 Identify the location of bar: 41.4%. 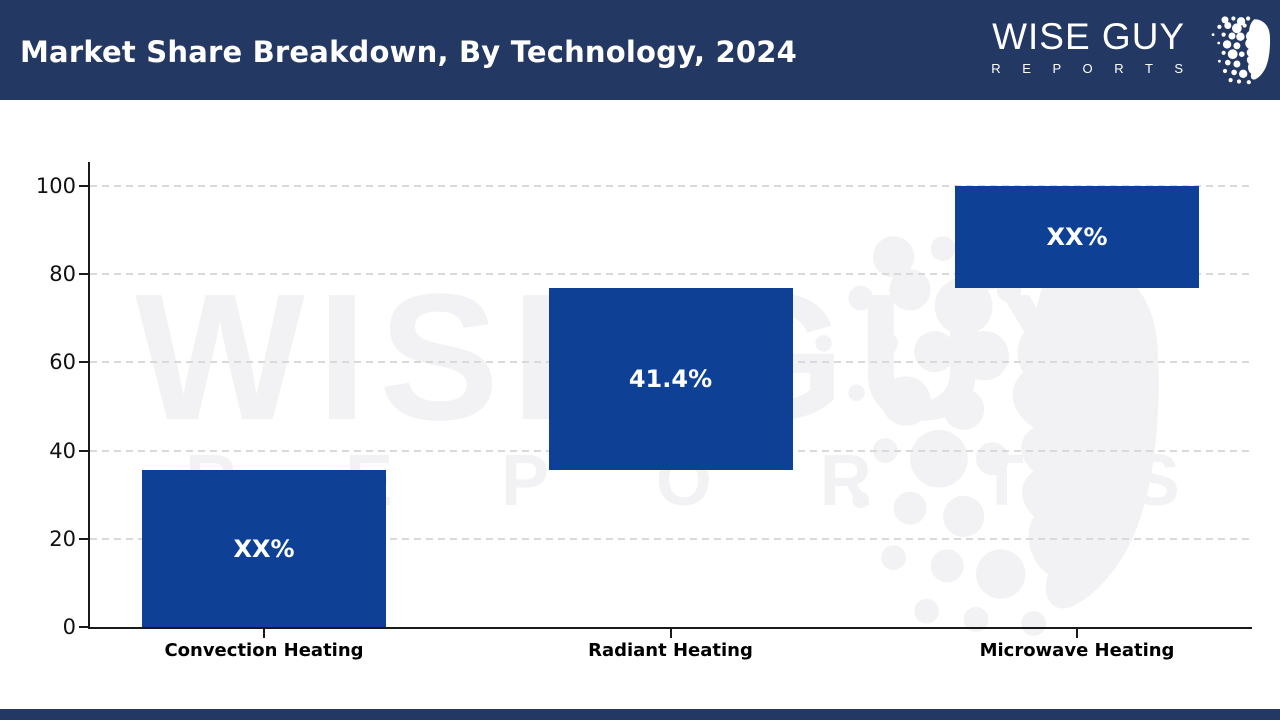
(670, 379).